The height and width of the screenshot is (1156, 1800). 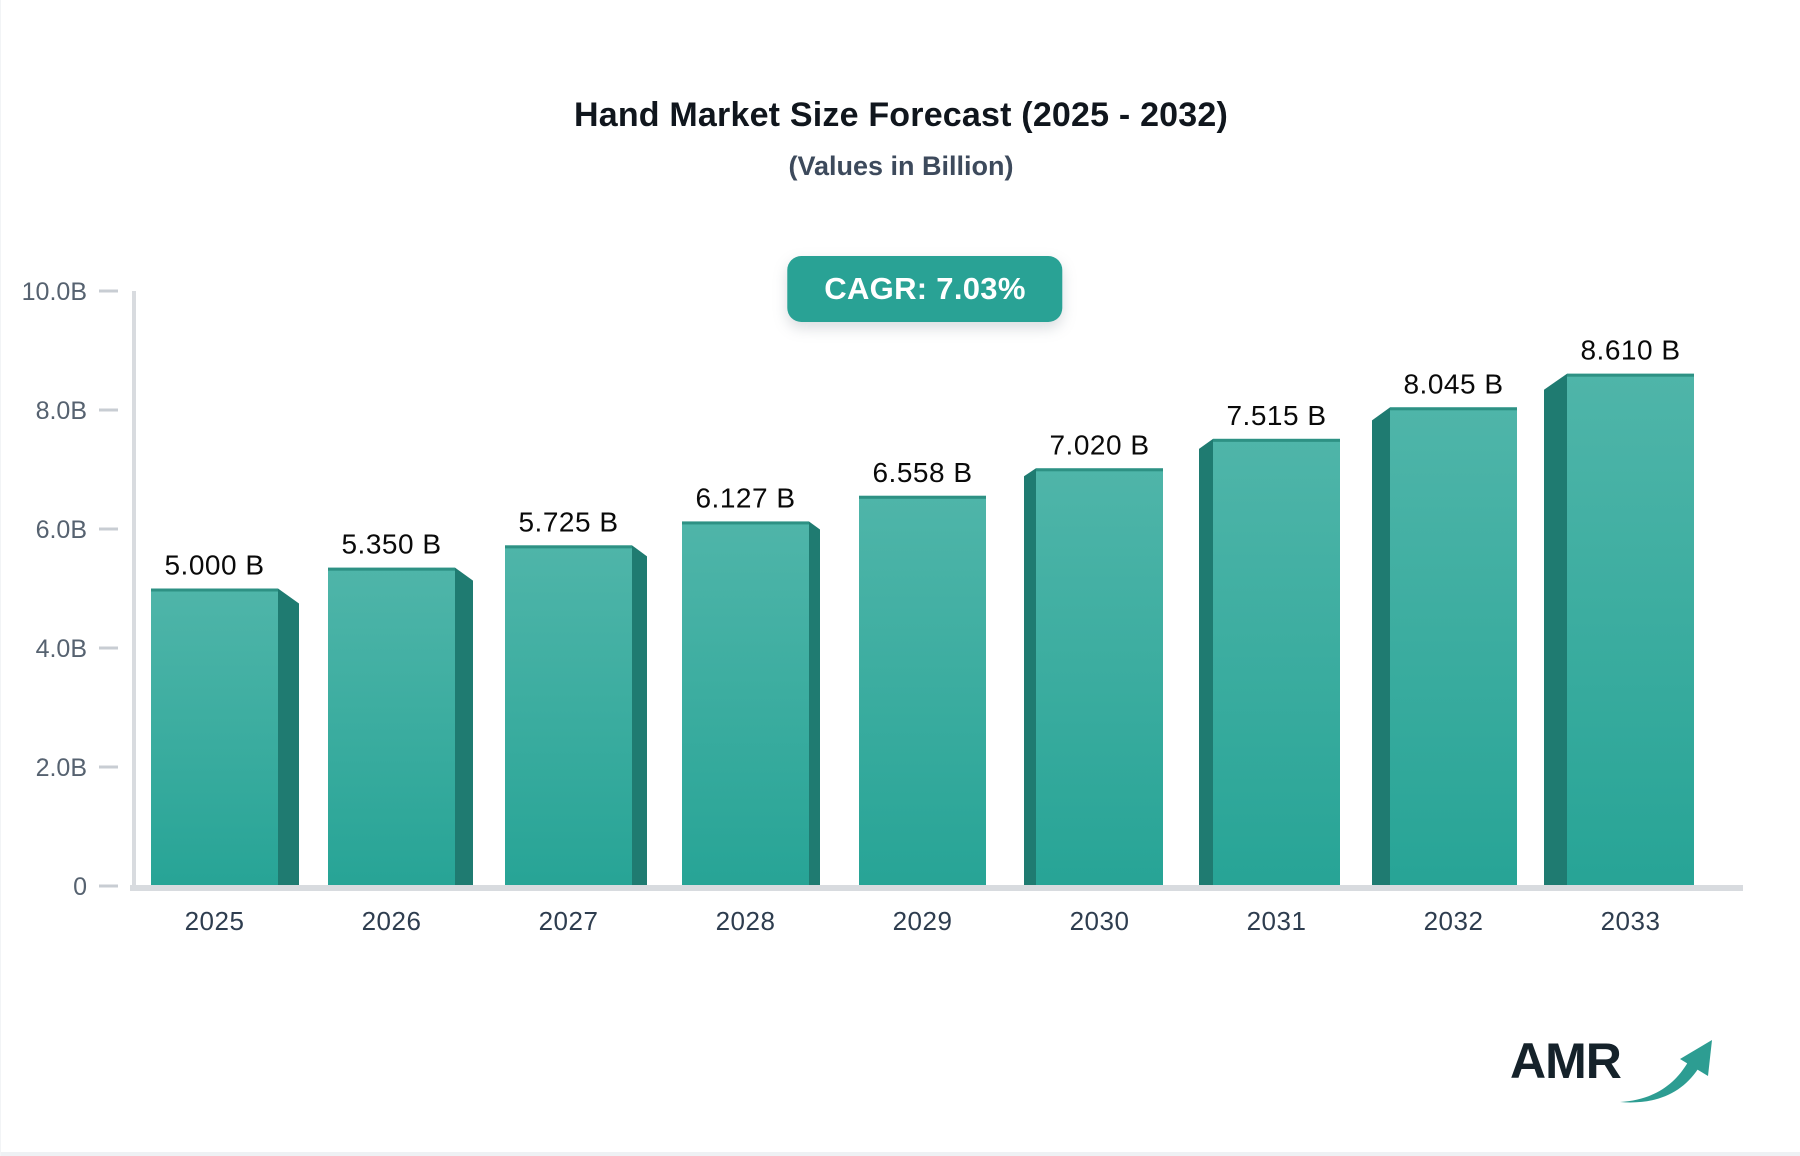 What do you see at coordinates (1630, 350) in the screenshot?
I see `bar-value-label: 8.610 B` at bounding box center [1630, 350].